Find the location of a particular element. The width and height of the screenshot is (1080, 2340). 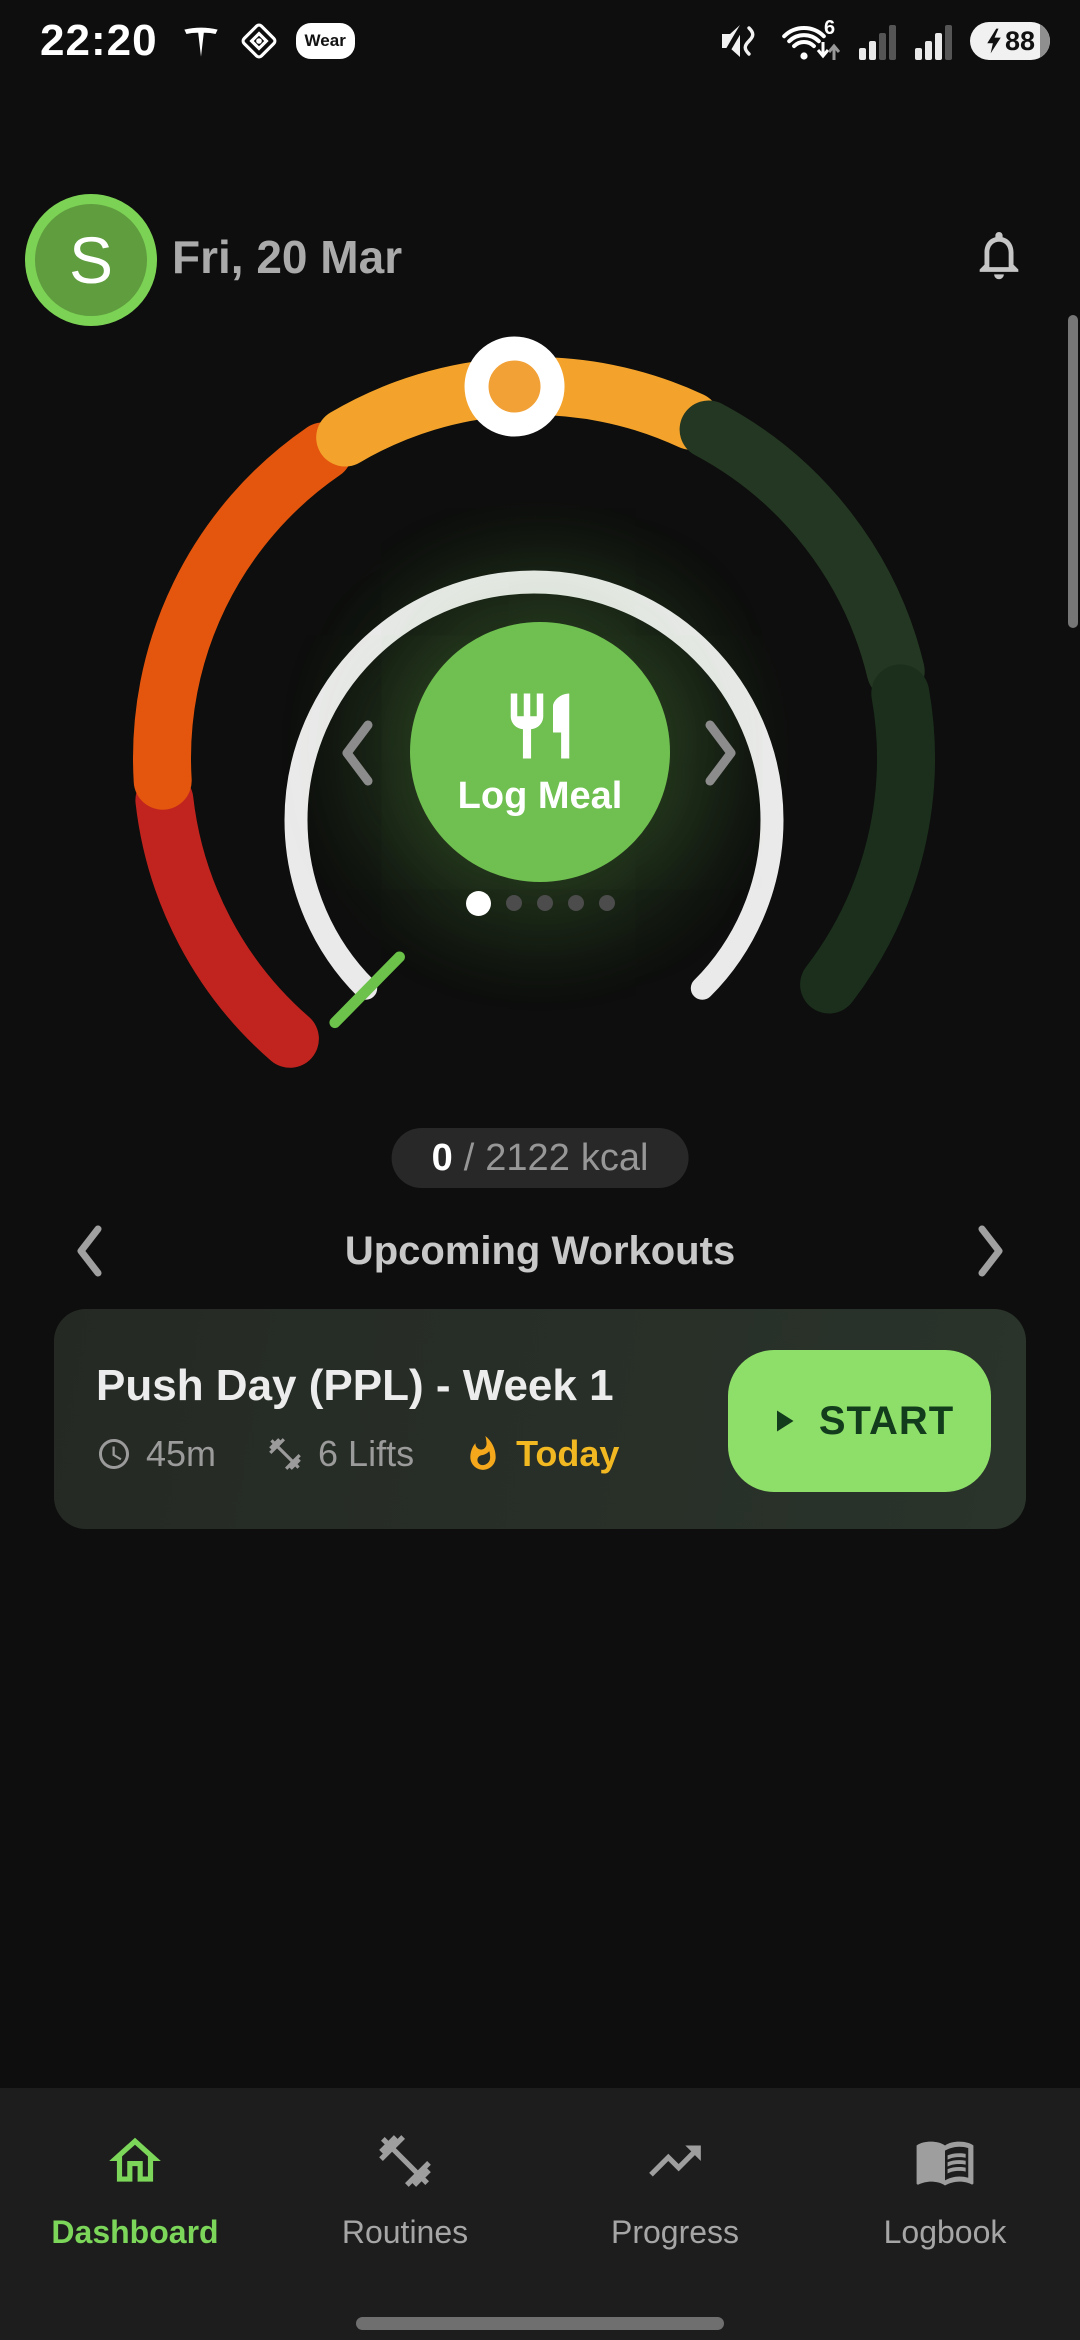

start-workout-button: START is located at coordinates (859, 1421).